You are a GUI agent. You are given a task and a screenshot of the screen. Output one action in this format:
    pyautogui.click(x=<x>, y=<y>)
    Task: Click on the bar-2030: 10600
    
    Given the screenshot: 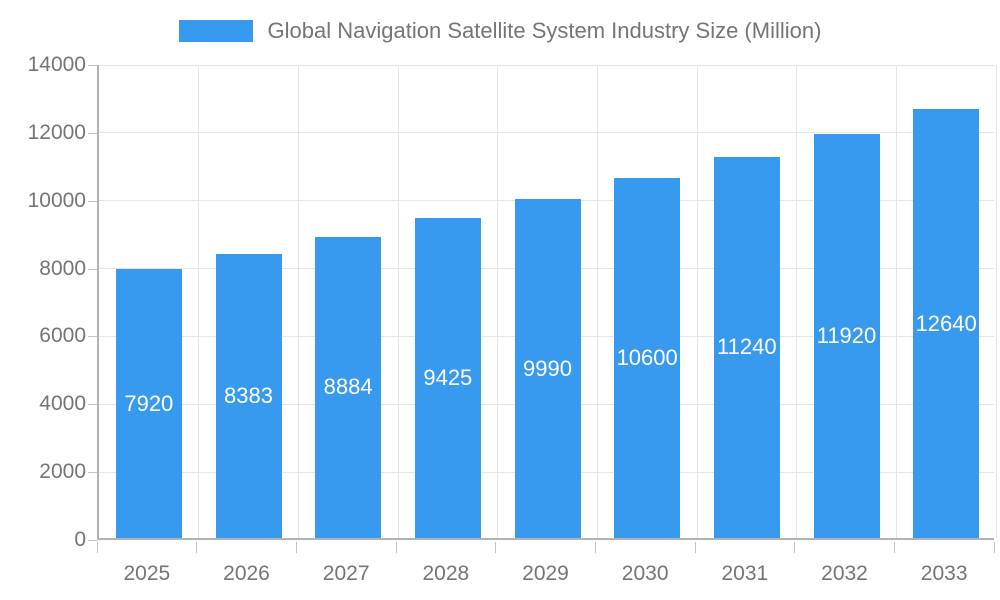 What is the action you would take?
    pyautogui.click(x=647, y=358)
    